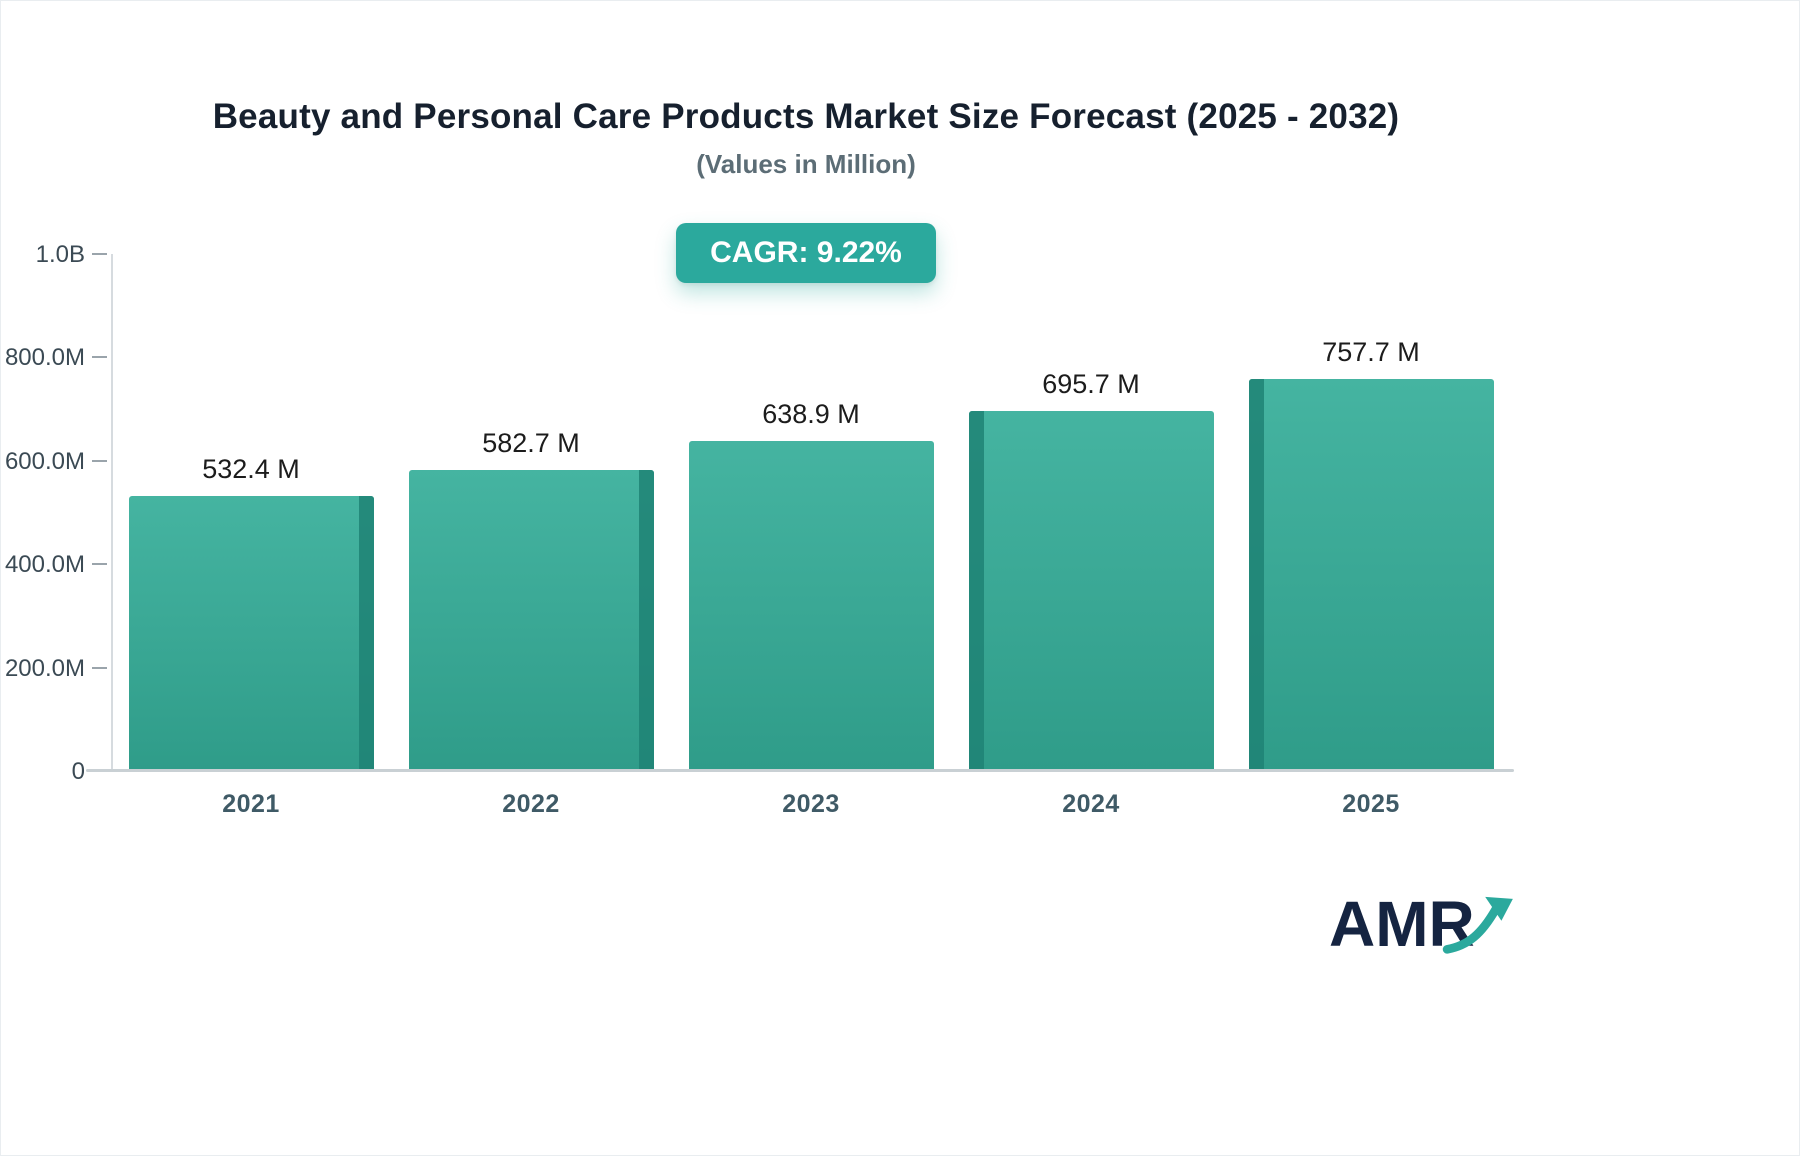 The width and height of the screenshot is (1800, 1156). I want to click on bar-value-label: 582.7 M, so click(531, 442).